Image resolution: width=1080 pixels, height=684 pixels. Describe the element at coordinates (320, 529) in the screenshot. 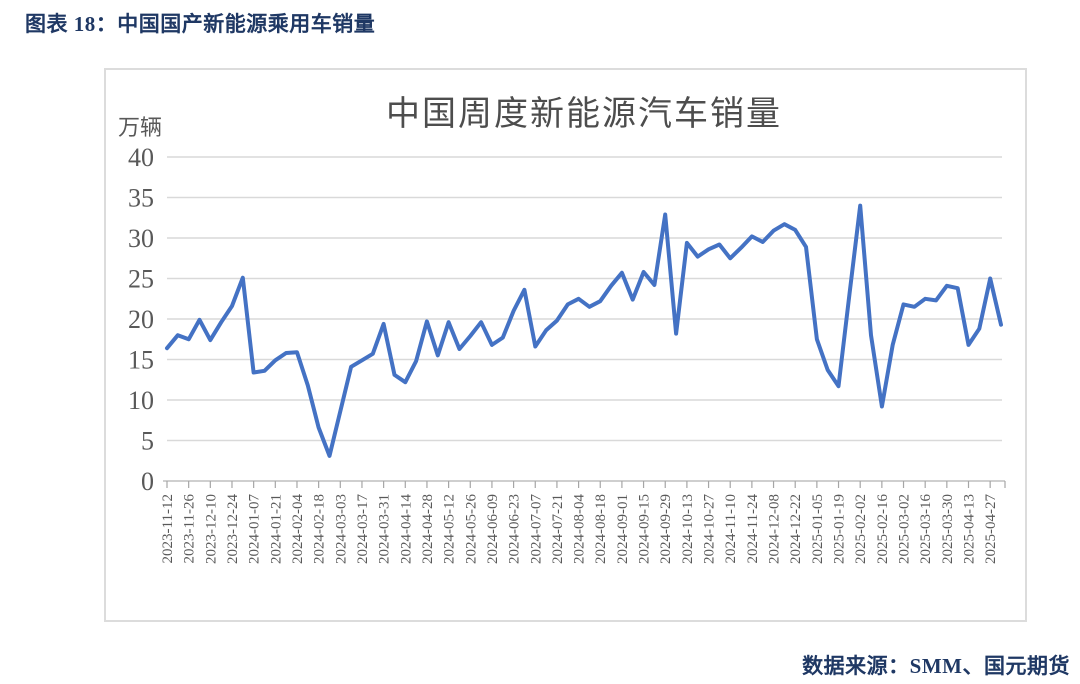

I see `svg-text: 2024-02-18` at that location.